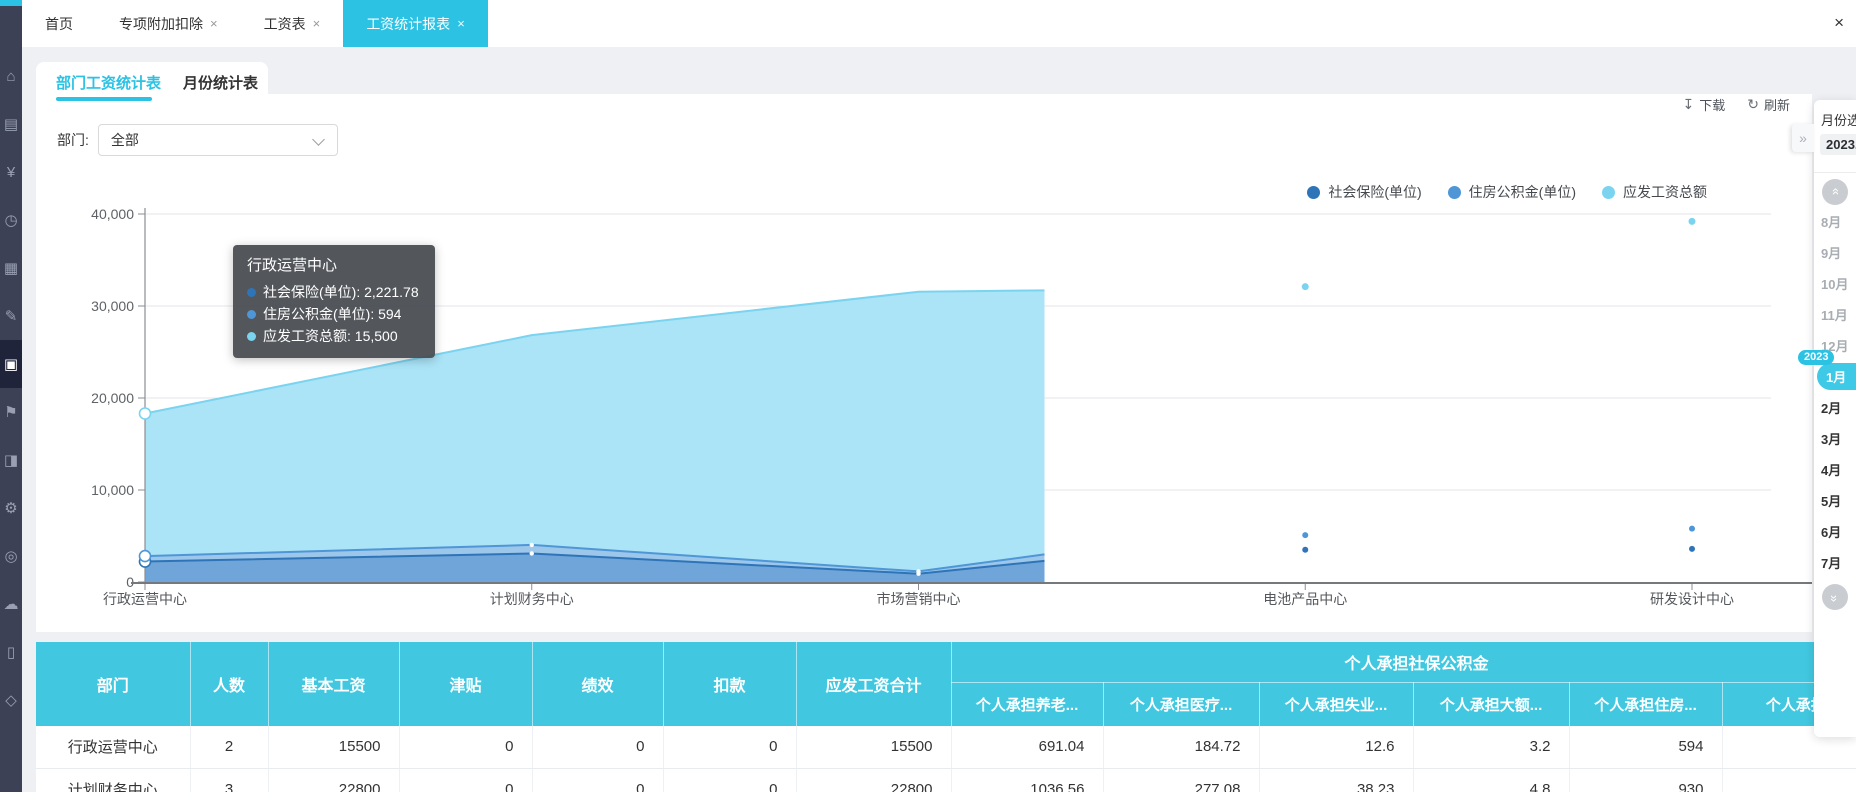  Describe the element at coordinates (1403, 662) in the screenshot. I see `table-group-header-cell: 个人承担社保公积金` at that location.